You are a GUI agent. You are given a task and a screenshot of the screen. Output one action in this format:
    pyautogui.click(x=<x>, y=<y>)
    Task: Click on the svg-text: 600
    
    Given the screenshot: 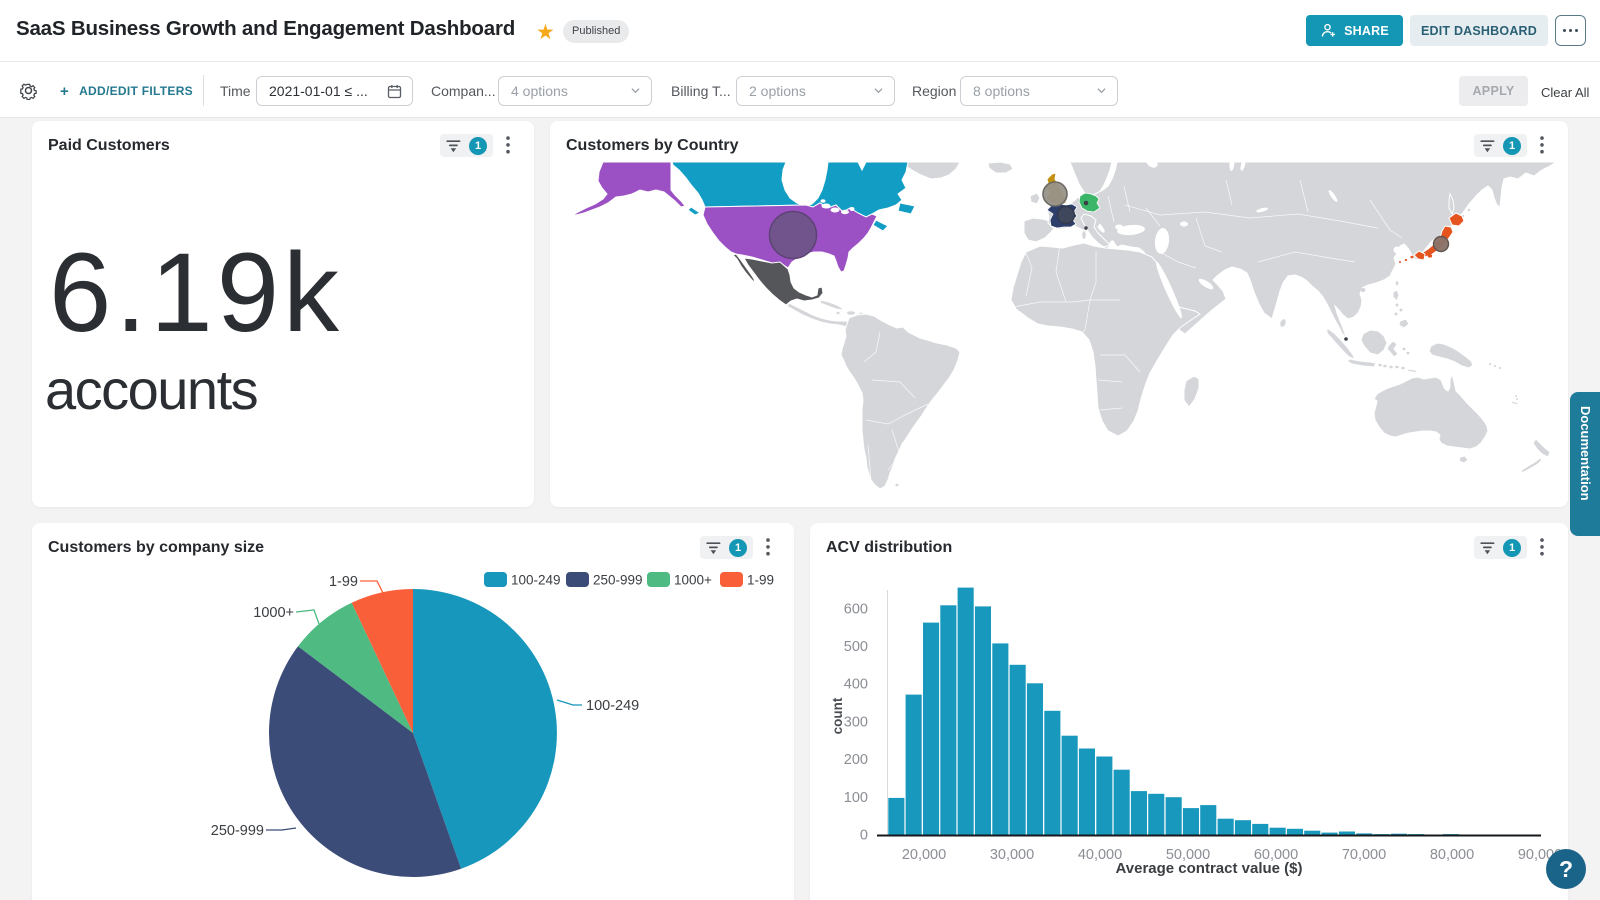 What is the action you would take?
    pyautogui.click(x=856, y=609)
    